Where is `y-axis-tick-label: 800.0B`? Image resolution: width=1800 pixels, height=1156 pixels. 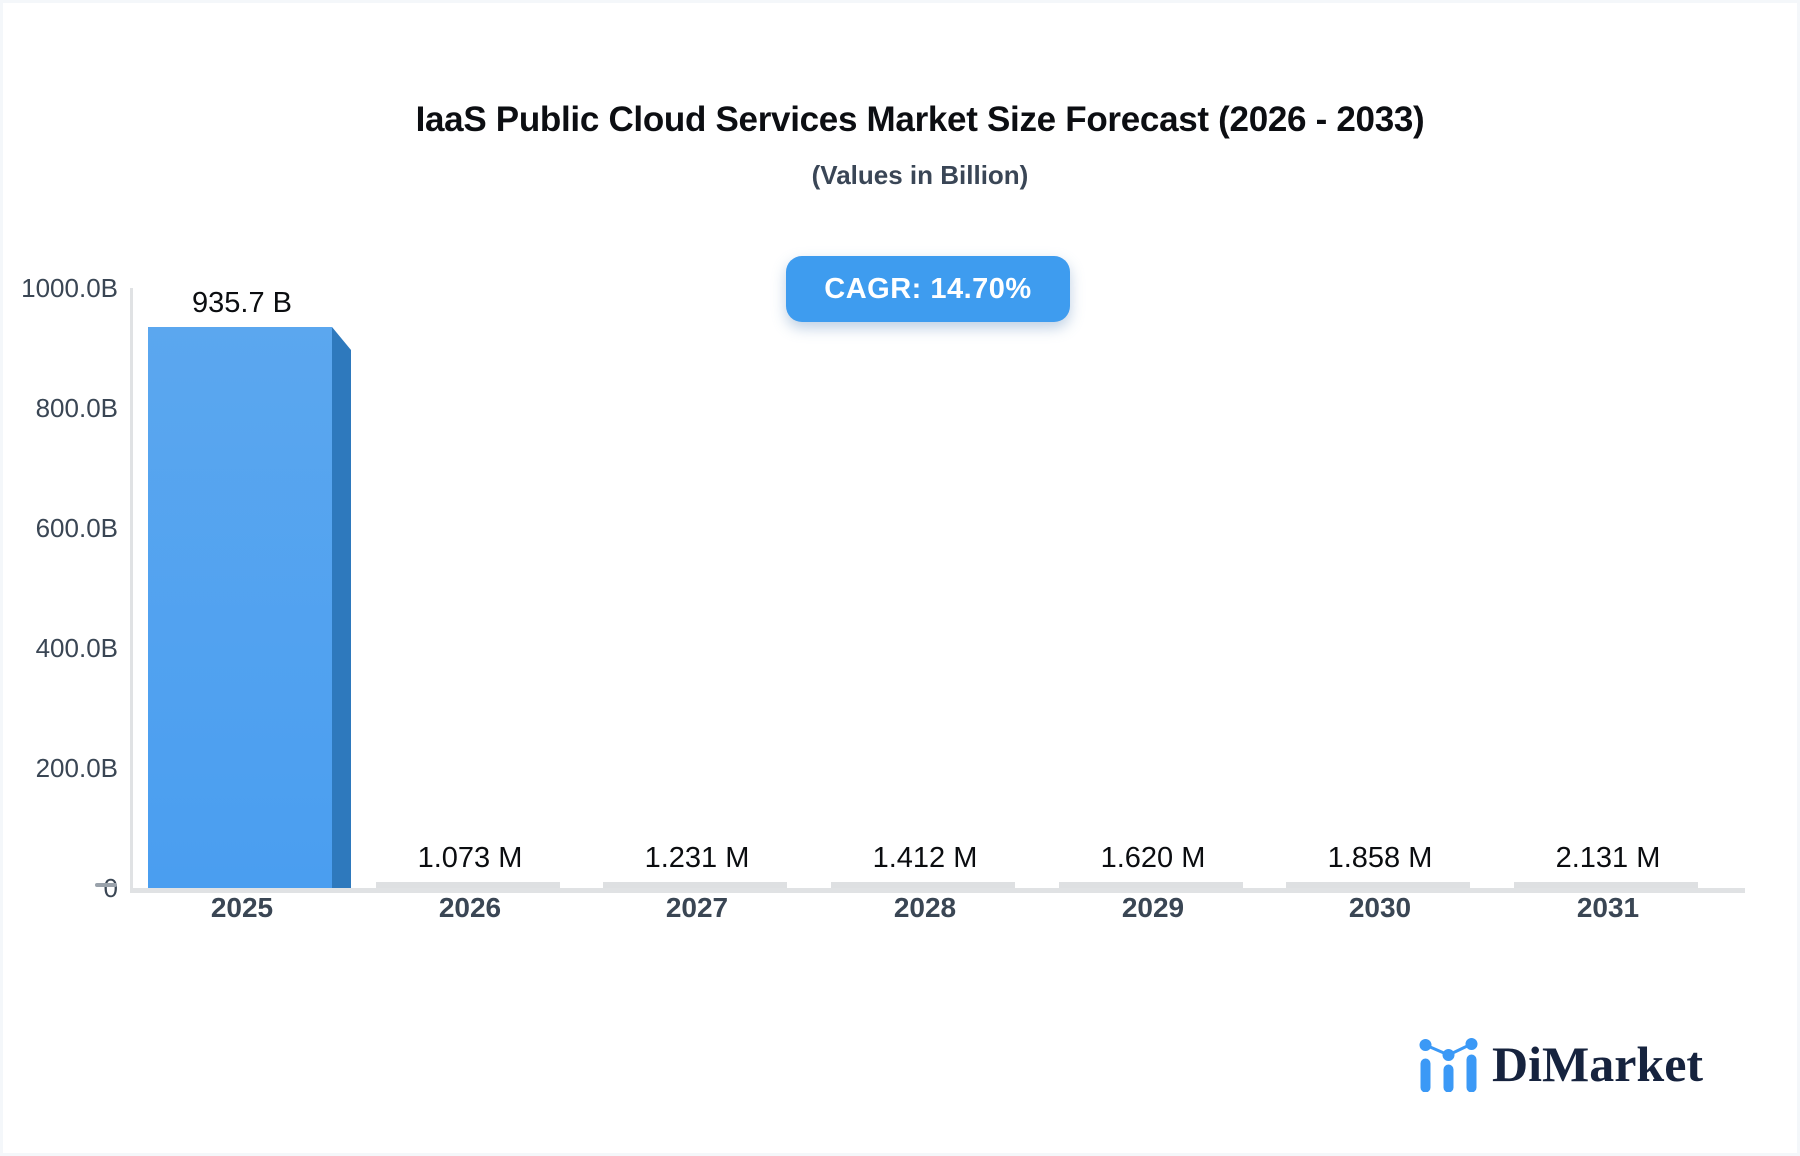 y-axis-tick-label: 800.0B is located at coordinates (76, 408).